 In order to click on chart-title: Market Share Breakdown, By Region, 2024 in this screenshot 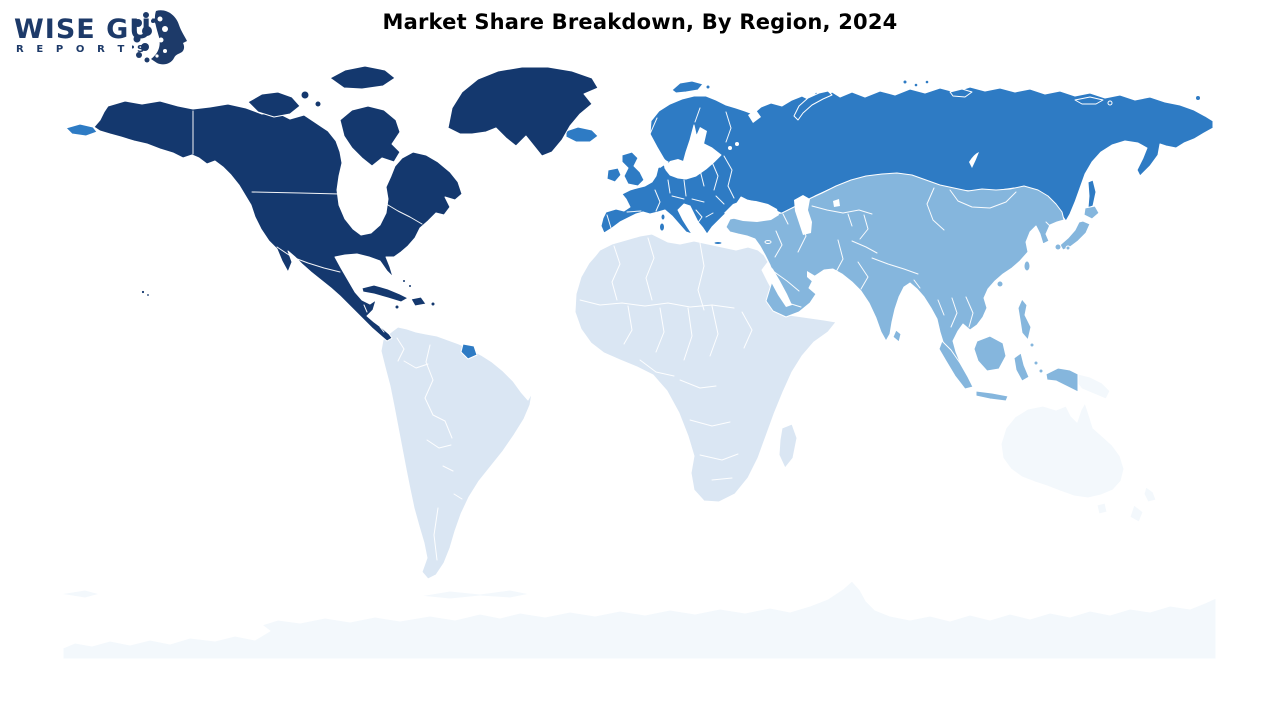, I will do `click(640, 22)`.